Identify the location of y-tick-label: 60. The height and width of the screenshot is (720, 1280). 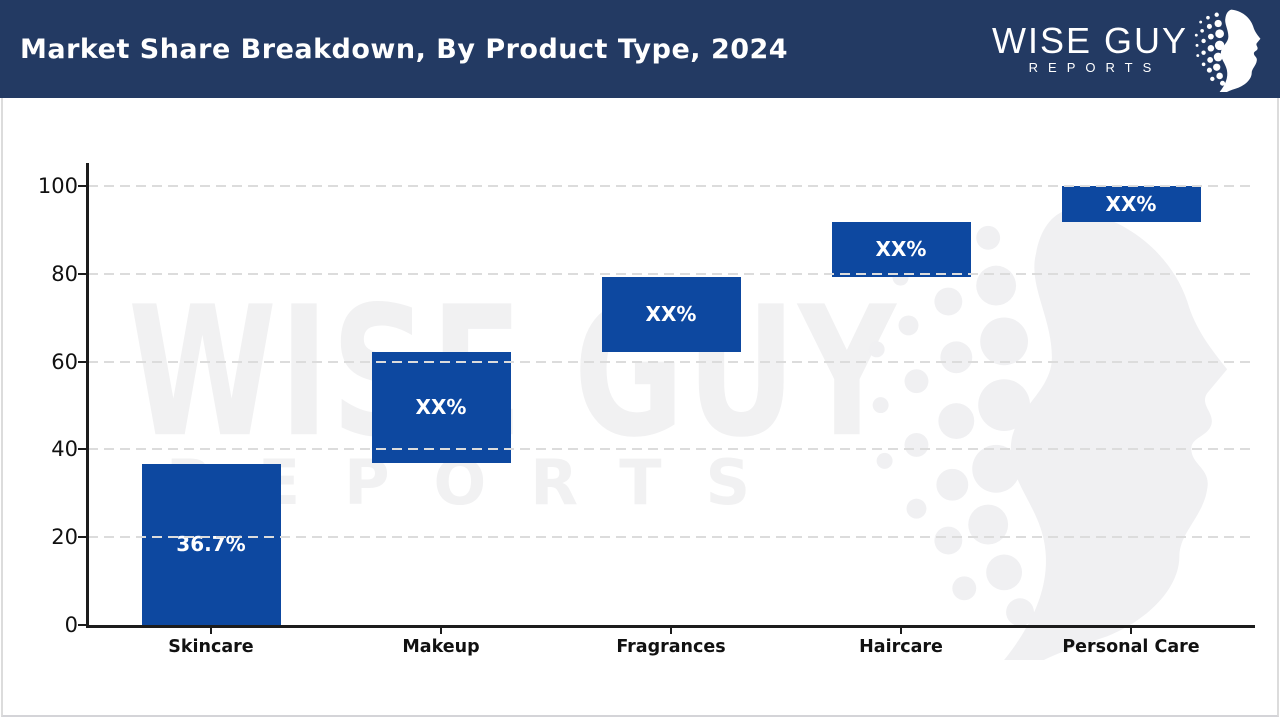
(64, 361).